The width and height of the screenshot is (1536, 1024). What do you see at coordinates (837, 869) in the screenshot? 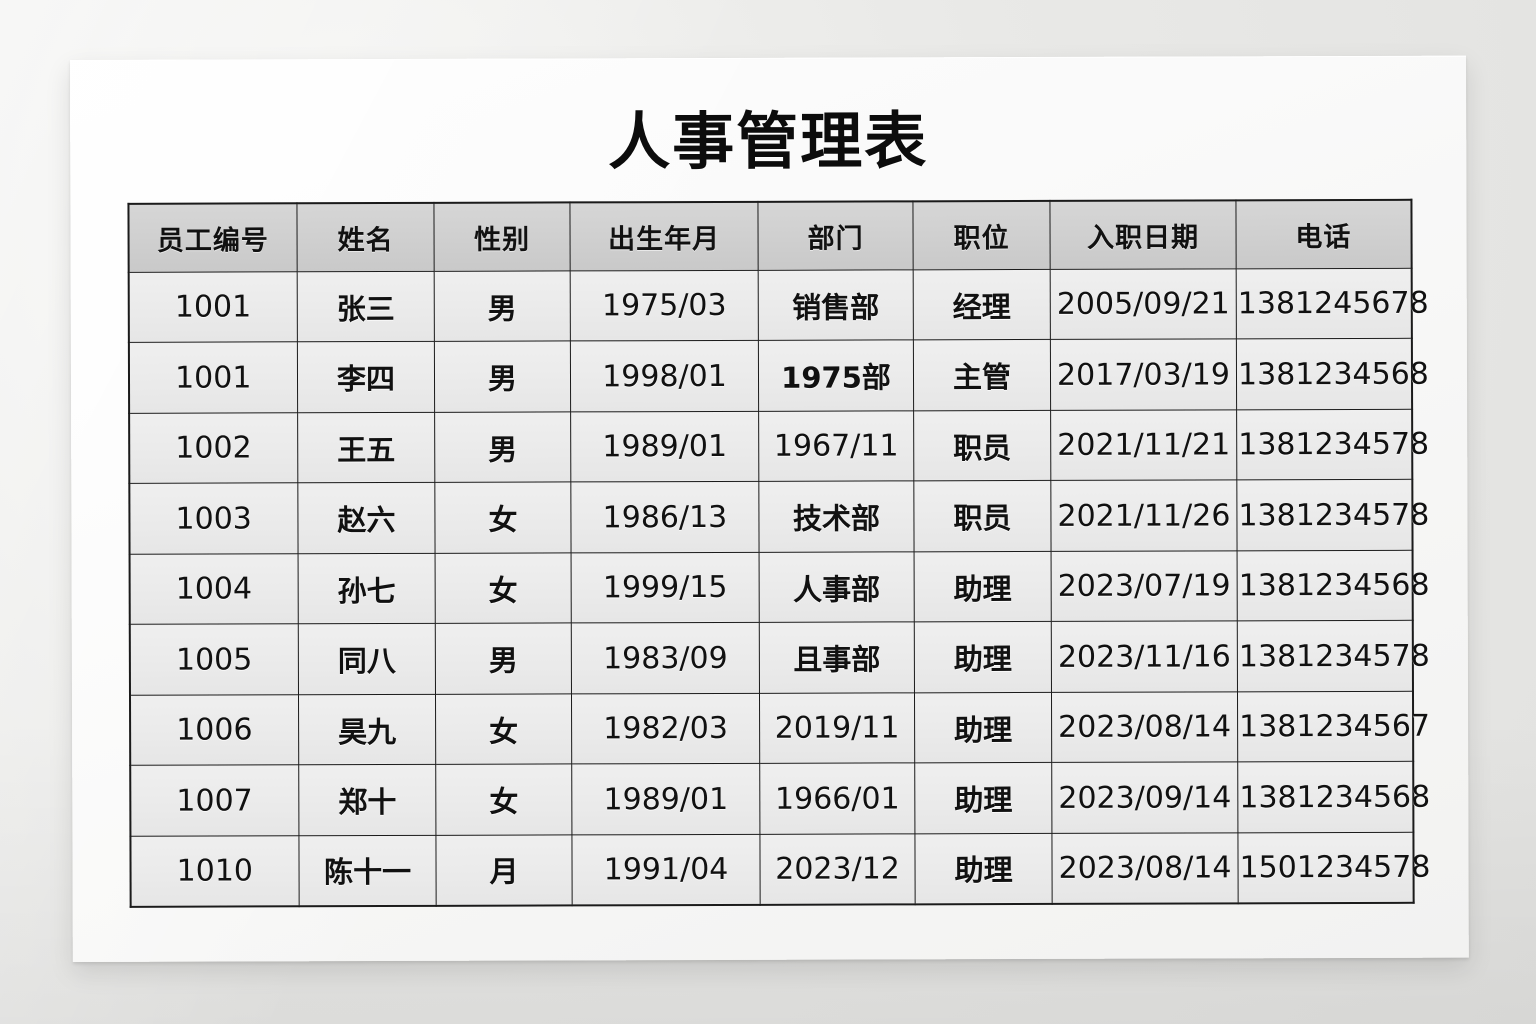
I see `cell-department: 2023/12` at bounding box center [837, 869].